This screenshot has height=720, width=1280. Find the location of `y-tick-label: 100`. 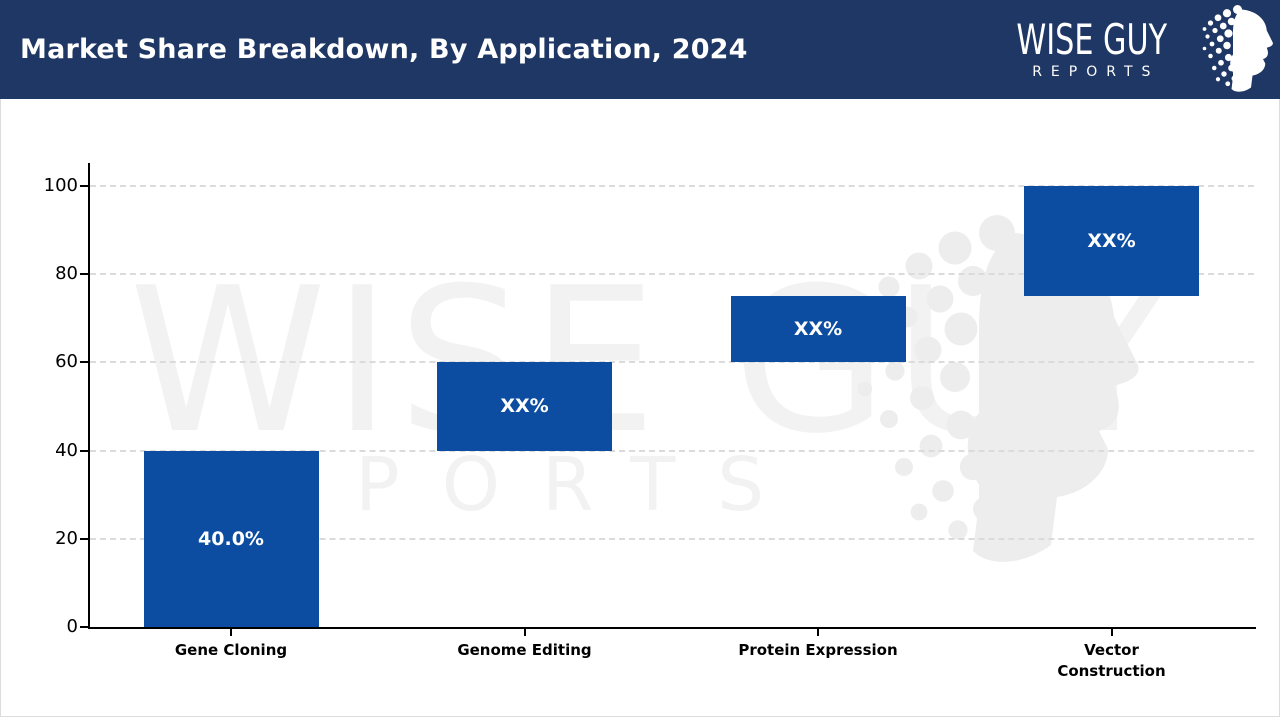

y-tick-label: 100 is located at coordinates (60, 185).